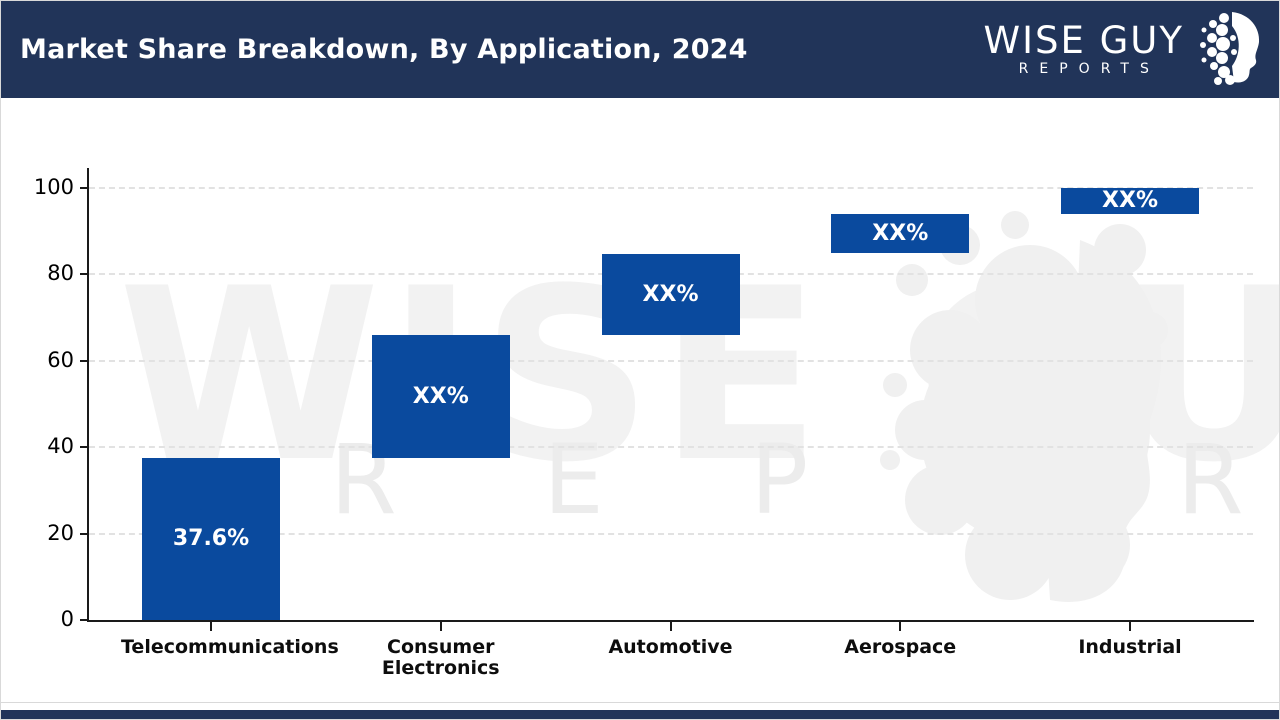 Image resolution: width=1280 pixels, height=720 pixels. What do you see at coordinates (670, 647) in the screenshot?
I see `x-axis-category-label: Automotive` at bounding box center [670, 647].